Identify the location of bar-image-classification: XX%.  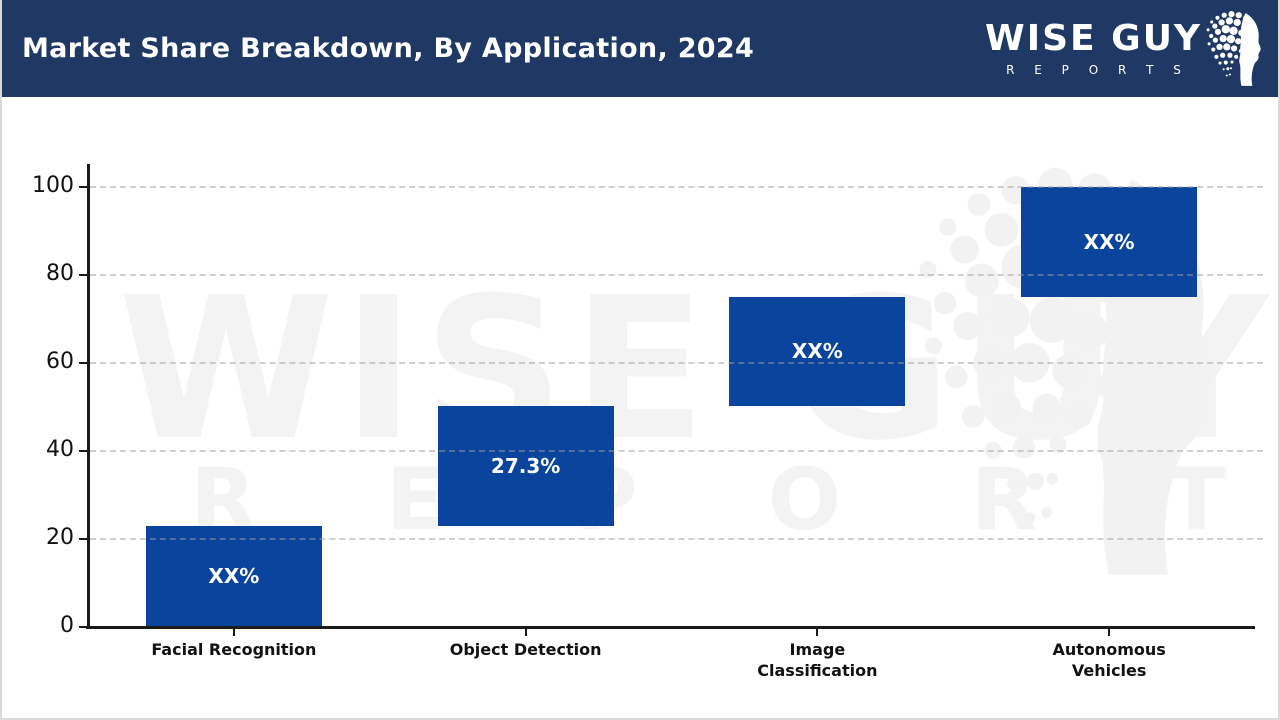
(817, 351).